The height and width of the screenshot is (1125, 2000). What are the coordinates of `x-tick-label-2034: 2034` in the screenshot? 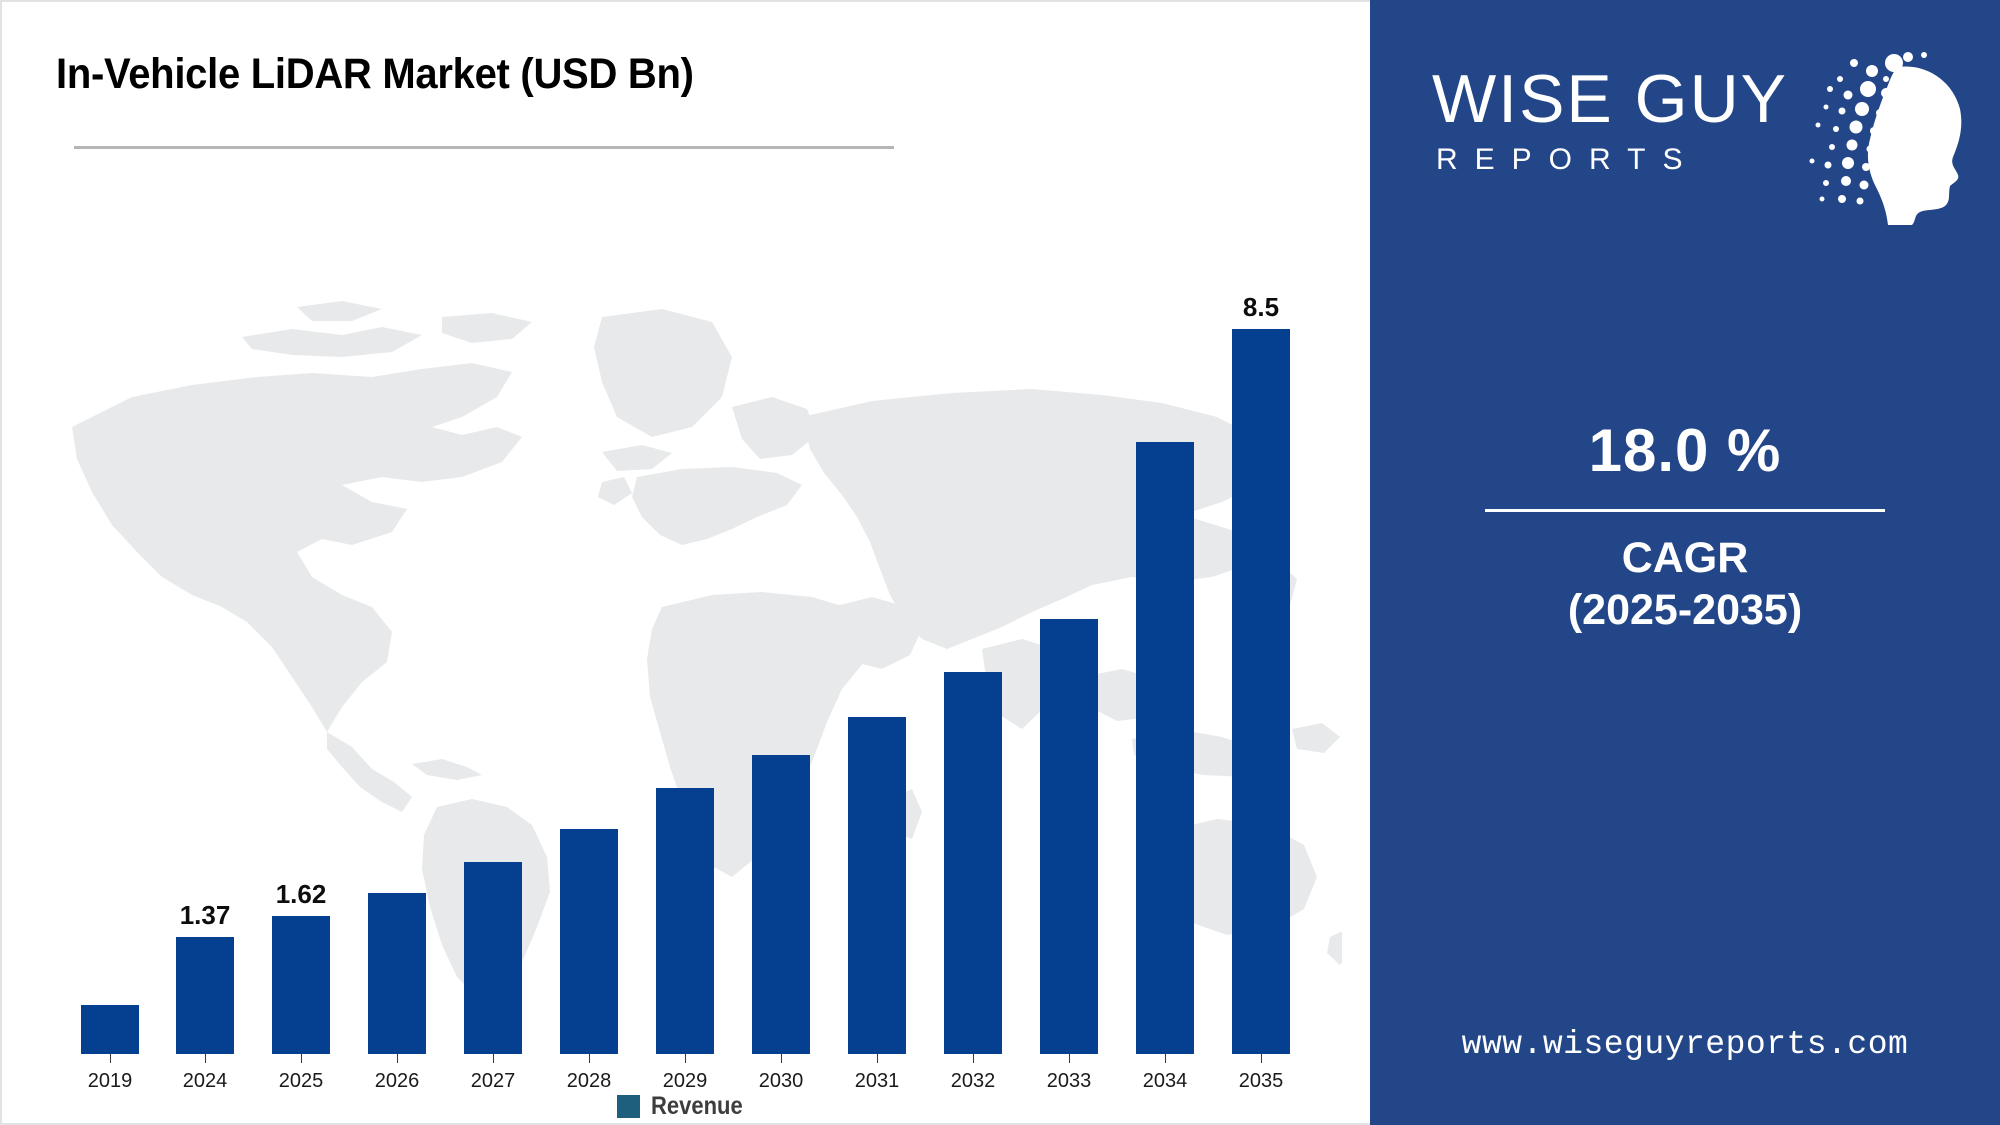 It's located at (1165, 1081).